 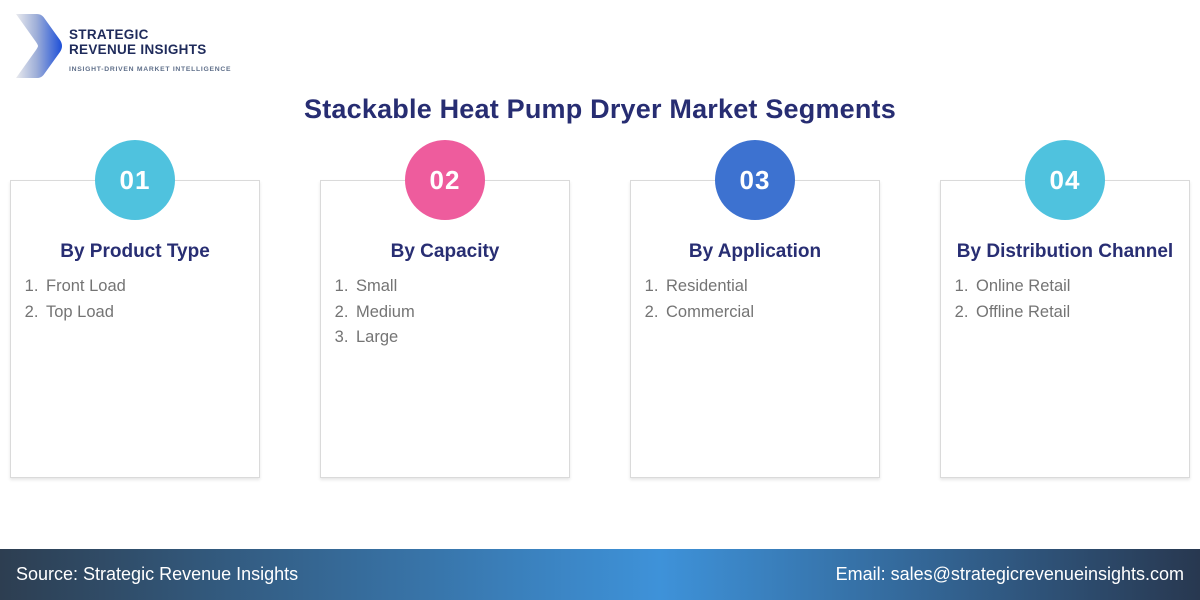 I want to click on chevron-logo-icon, so click(x=39, y=46).